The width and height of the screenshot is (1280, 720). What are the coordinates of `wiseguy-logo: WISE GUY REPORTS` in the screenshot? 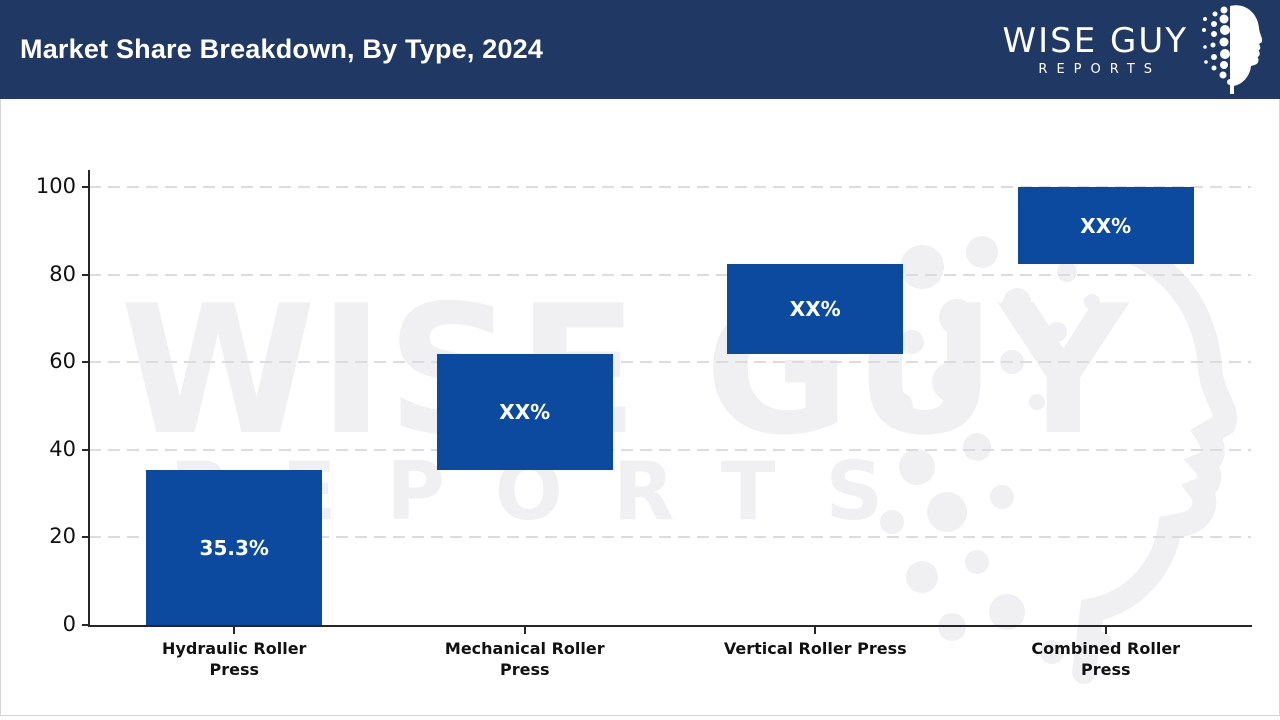 It's located at (1132, 50).